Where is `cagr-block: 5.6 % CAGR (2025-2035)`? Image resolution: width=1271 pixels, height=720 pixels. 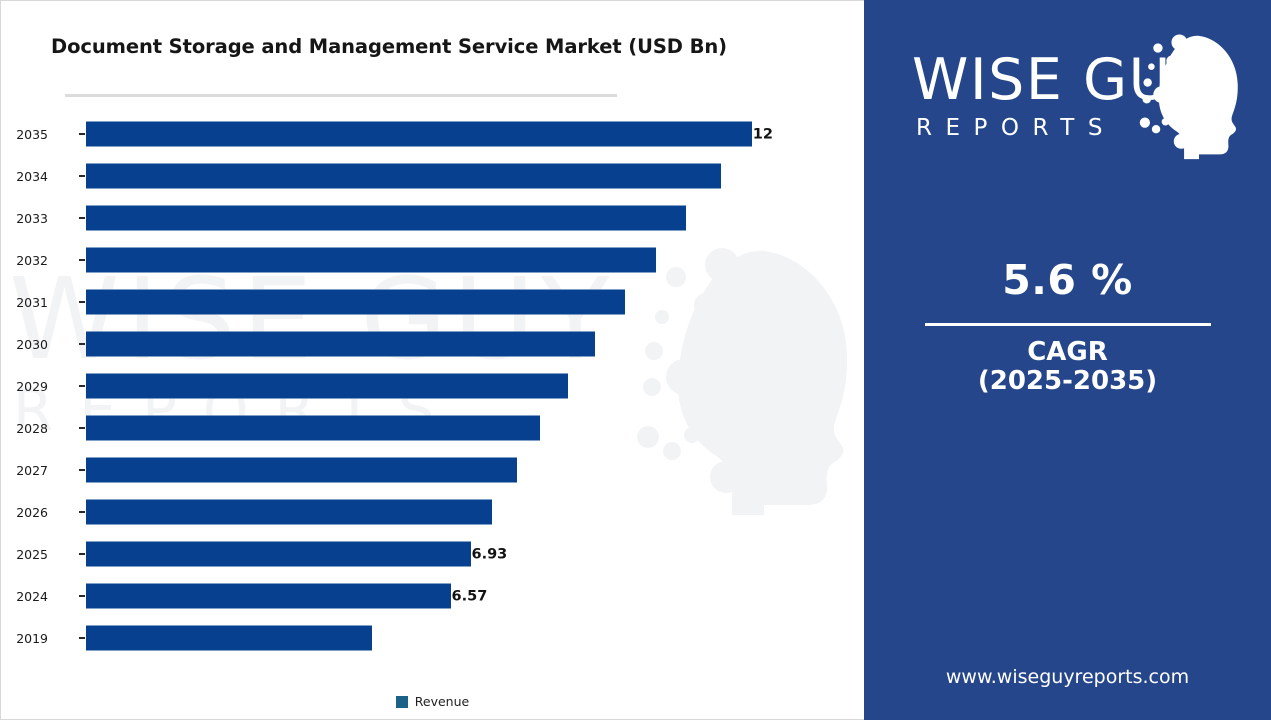 cagr-block: 5.6 % CAGR (2025-2035) is located at coordinates (1067, 326).